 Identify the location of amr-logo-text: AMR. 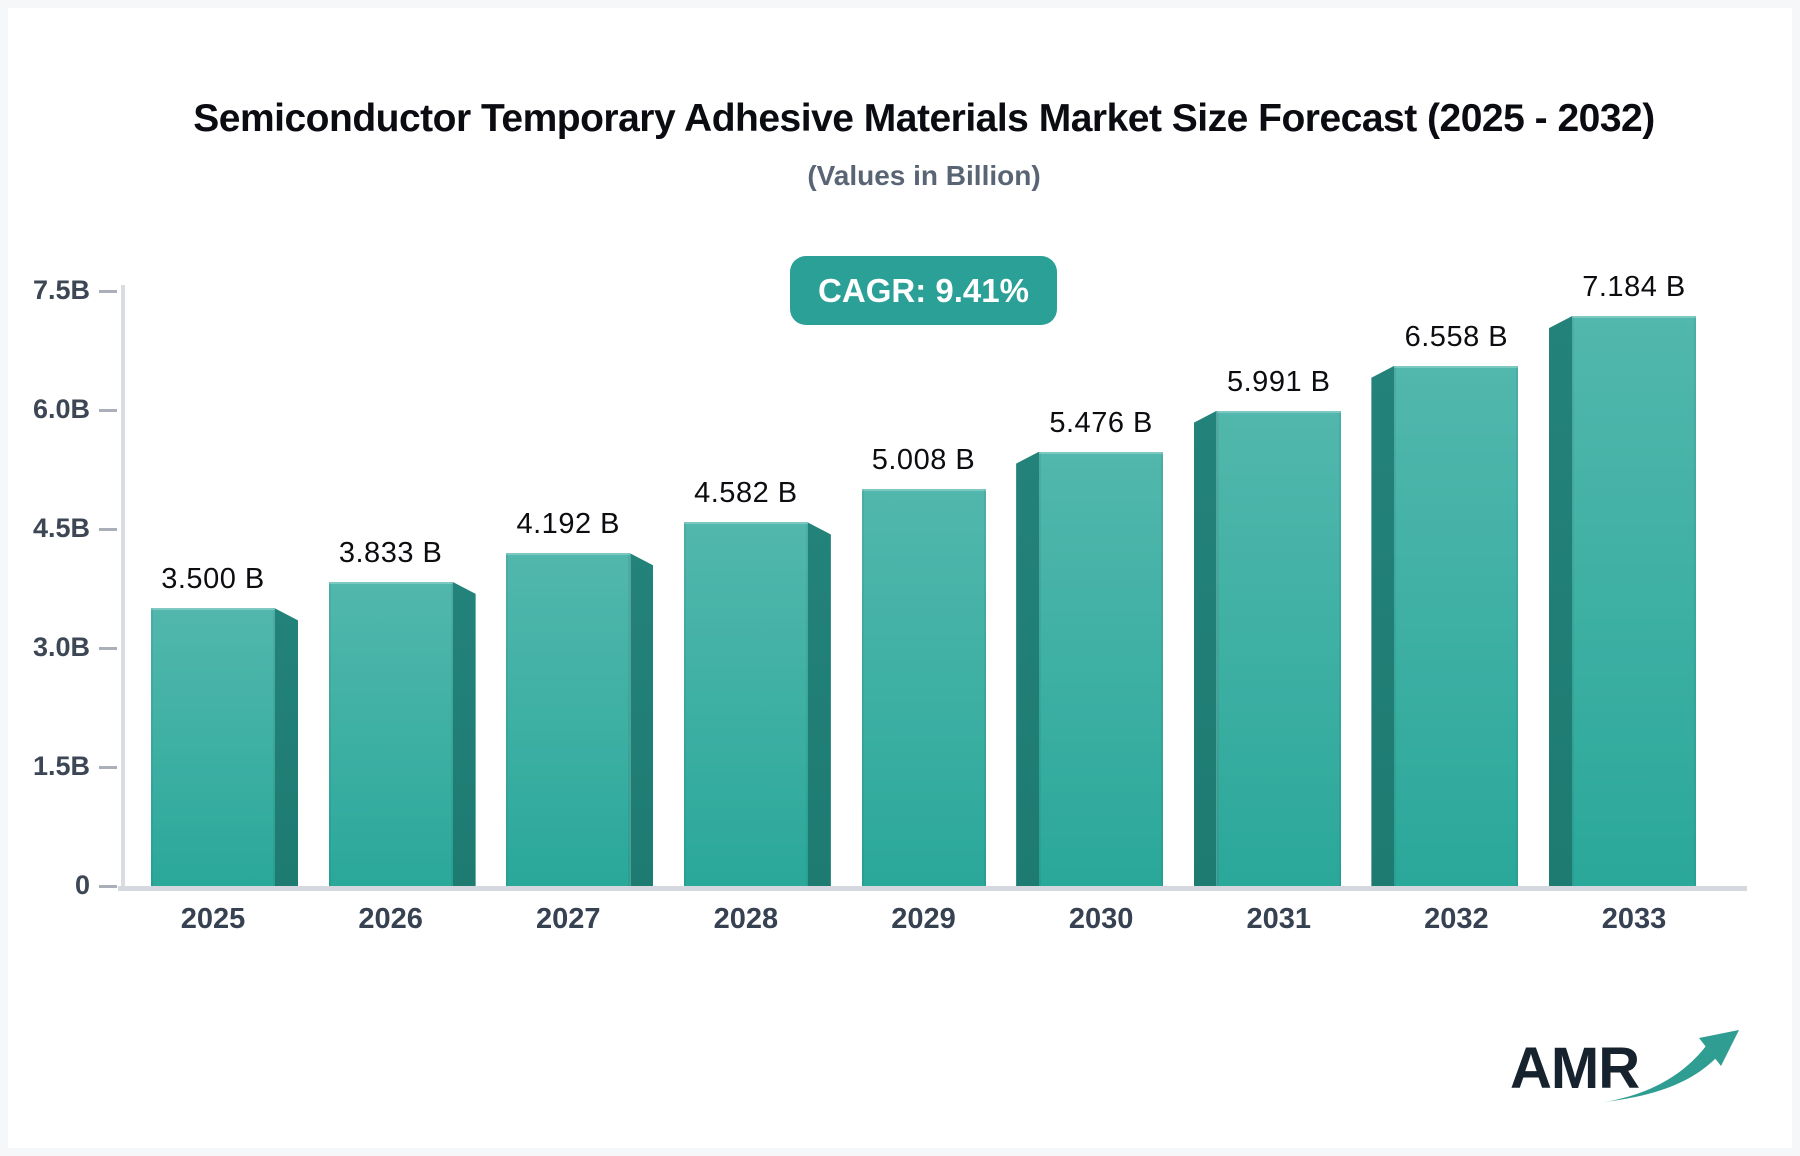
(1575, 1068).